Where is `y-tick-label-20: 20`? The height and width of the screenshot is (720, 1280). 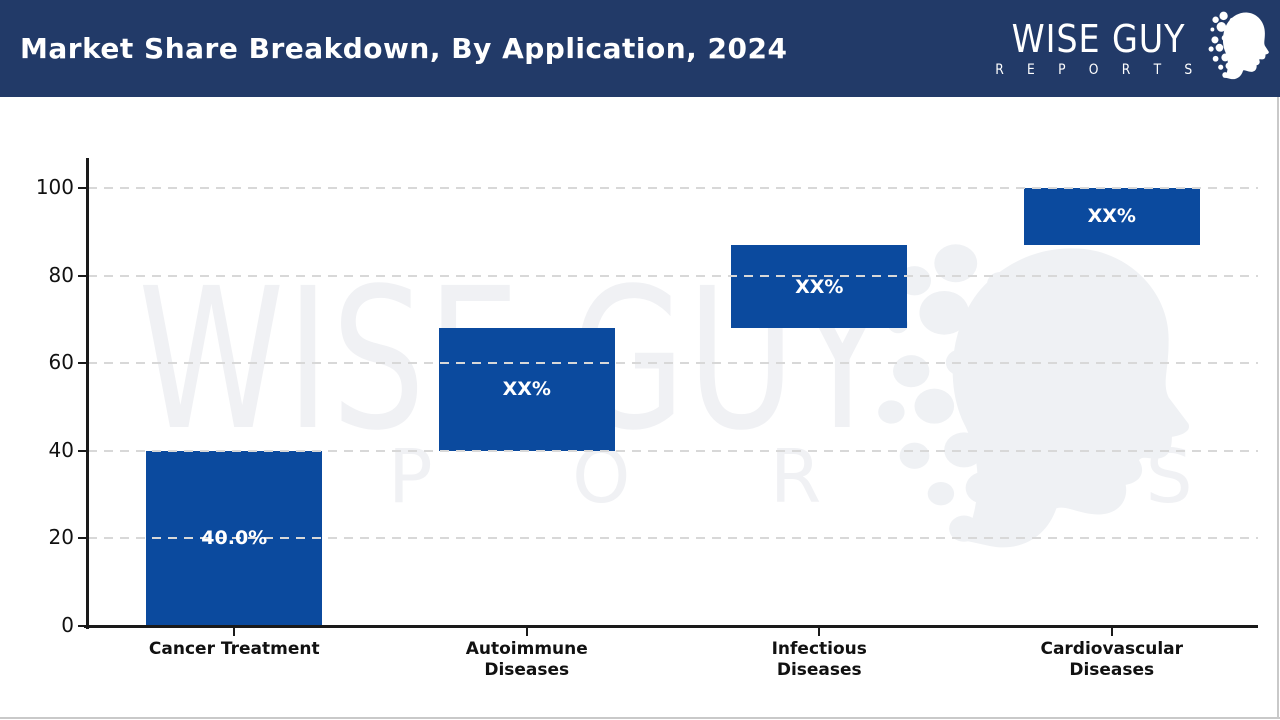
y-tick-label-20: 20 is located at coordinates (61, 537).